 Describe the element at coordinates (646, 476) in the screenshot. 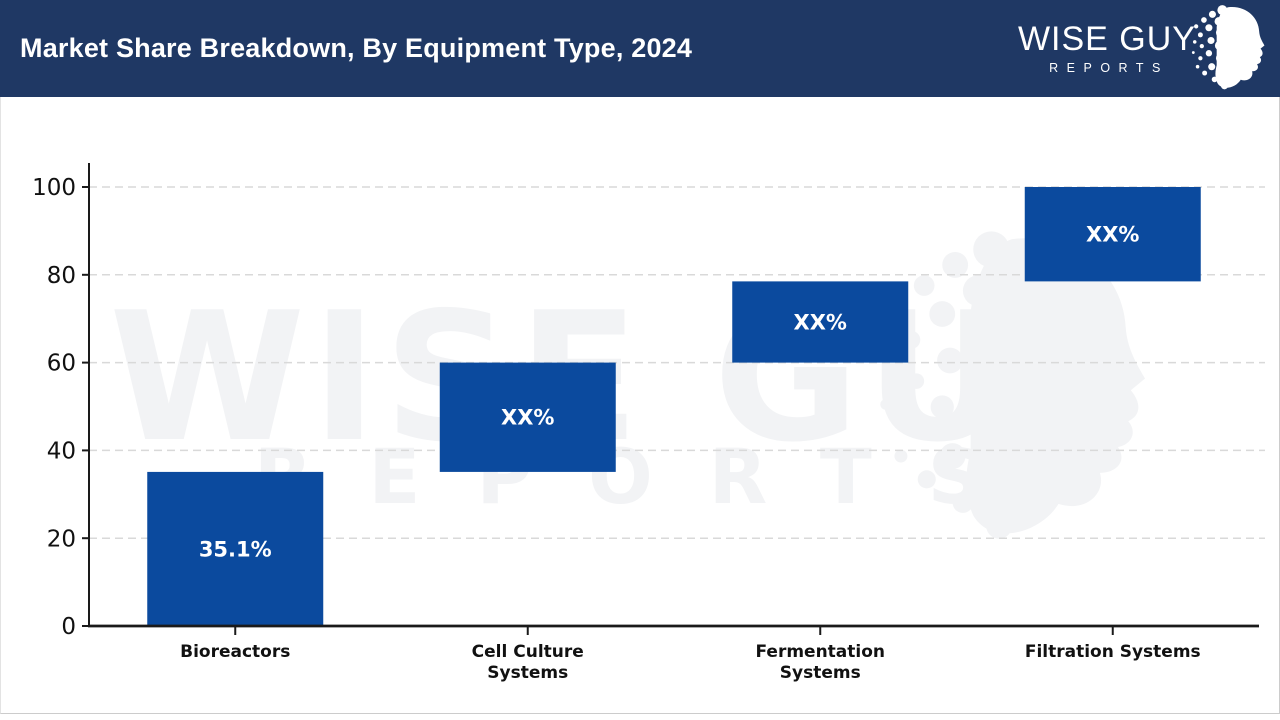

I see `watermark-subtext: REPORTS` at that location.